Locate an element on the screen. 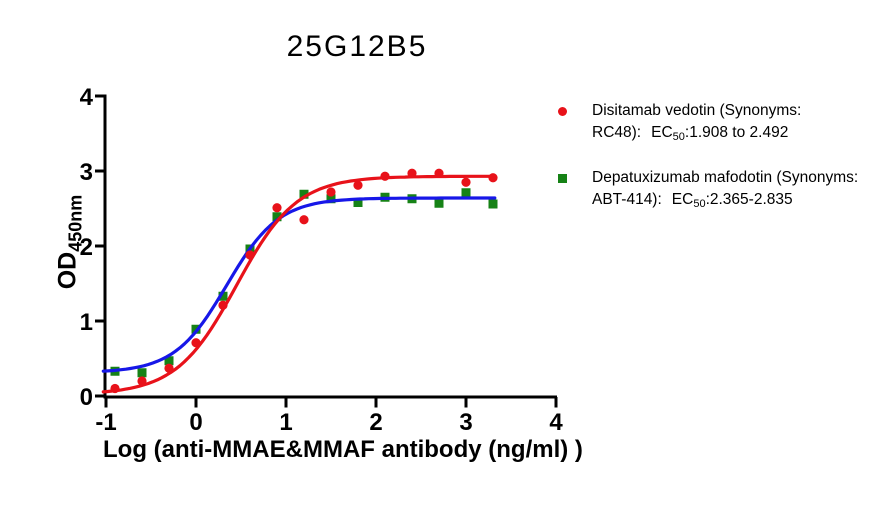 The height and width of the screenshot is (529, 888). y-axis-label: OD450nm is located at coordinates (70, 242).